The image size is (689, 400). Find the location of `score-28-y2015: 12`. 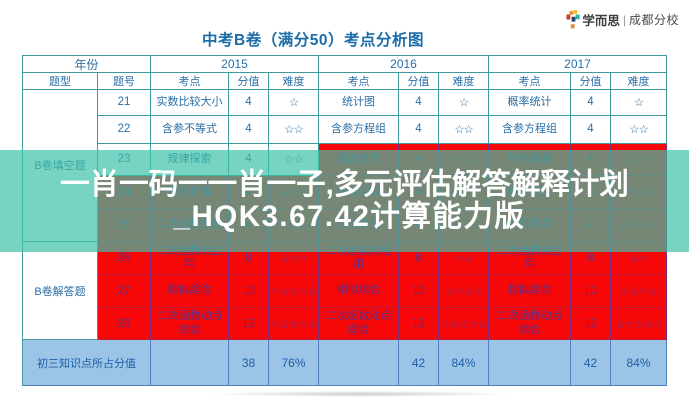

score-28-y2015: 12 is located at coordinates (249, 324).